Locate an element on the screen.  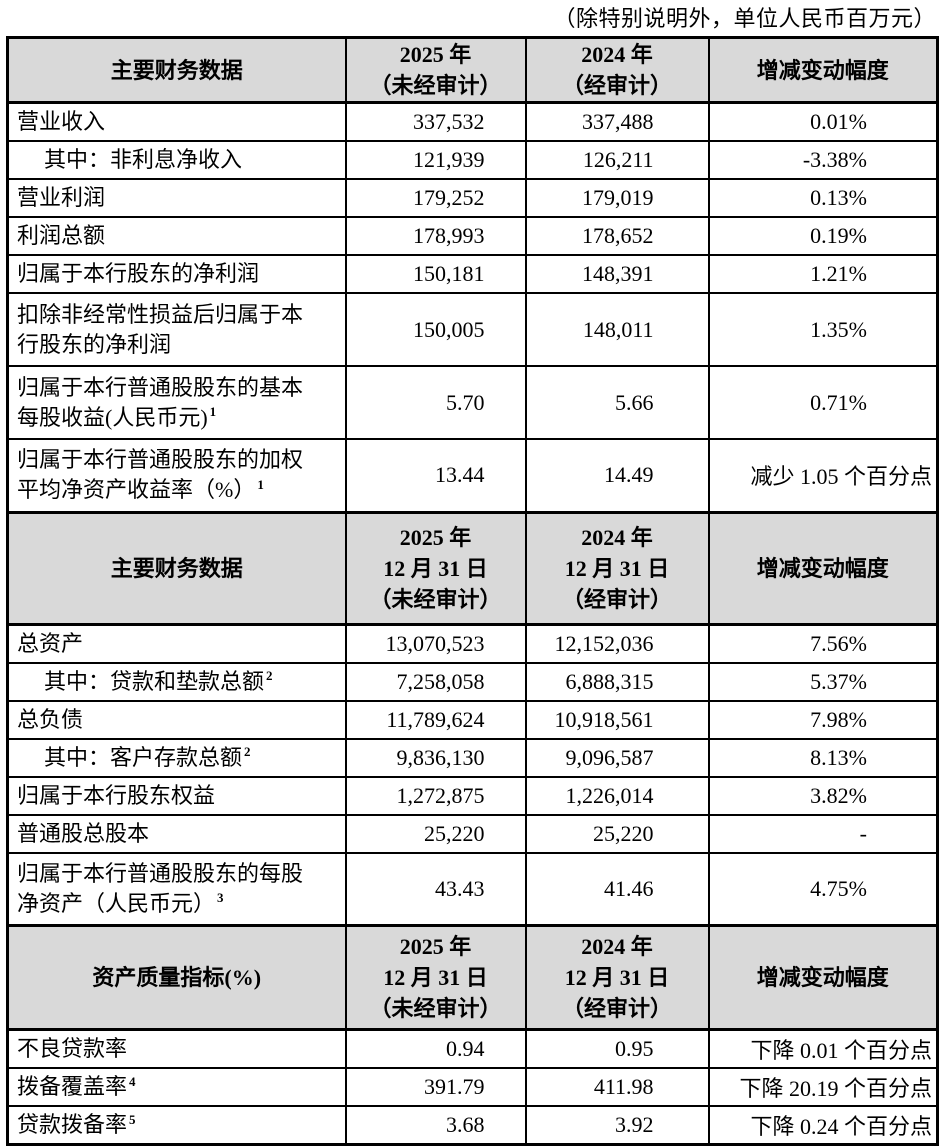
value-2025: 121,939 is located at coordinates (435, 160).